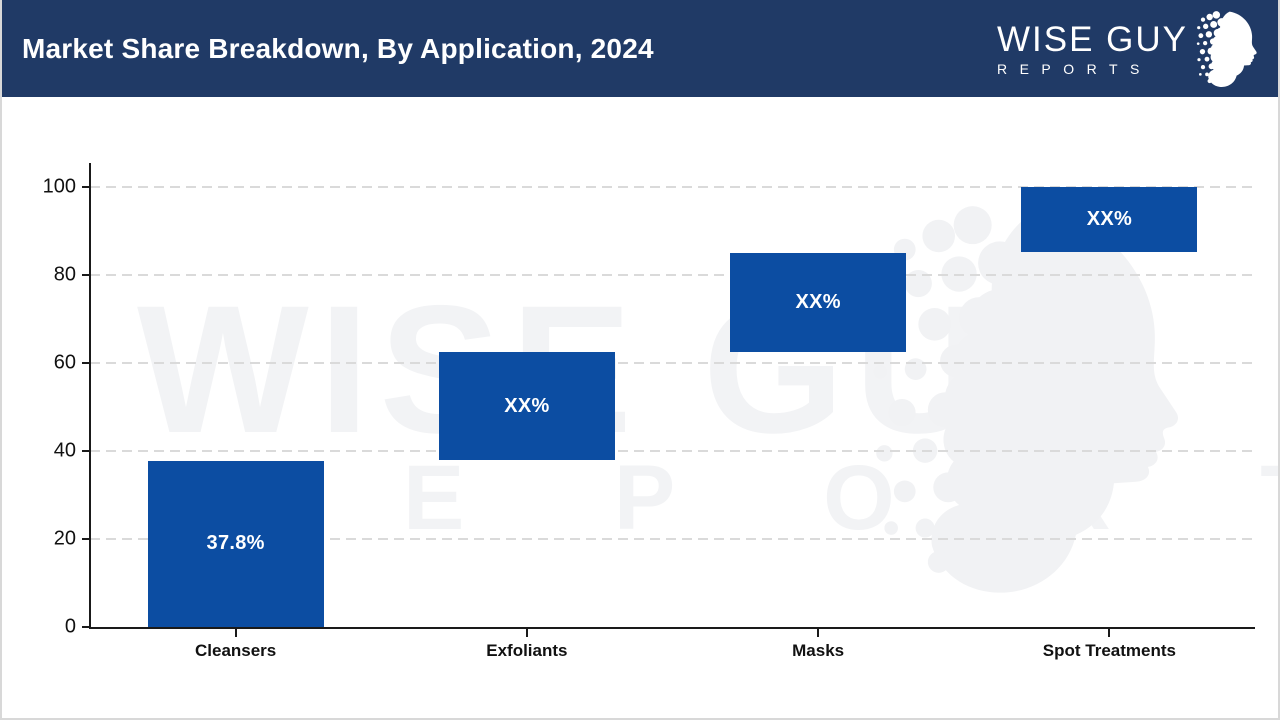 The height and width of the screenshot is (720, 1280). I want to click on bar-value-label: 37.8%, so click(235, 543).